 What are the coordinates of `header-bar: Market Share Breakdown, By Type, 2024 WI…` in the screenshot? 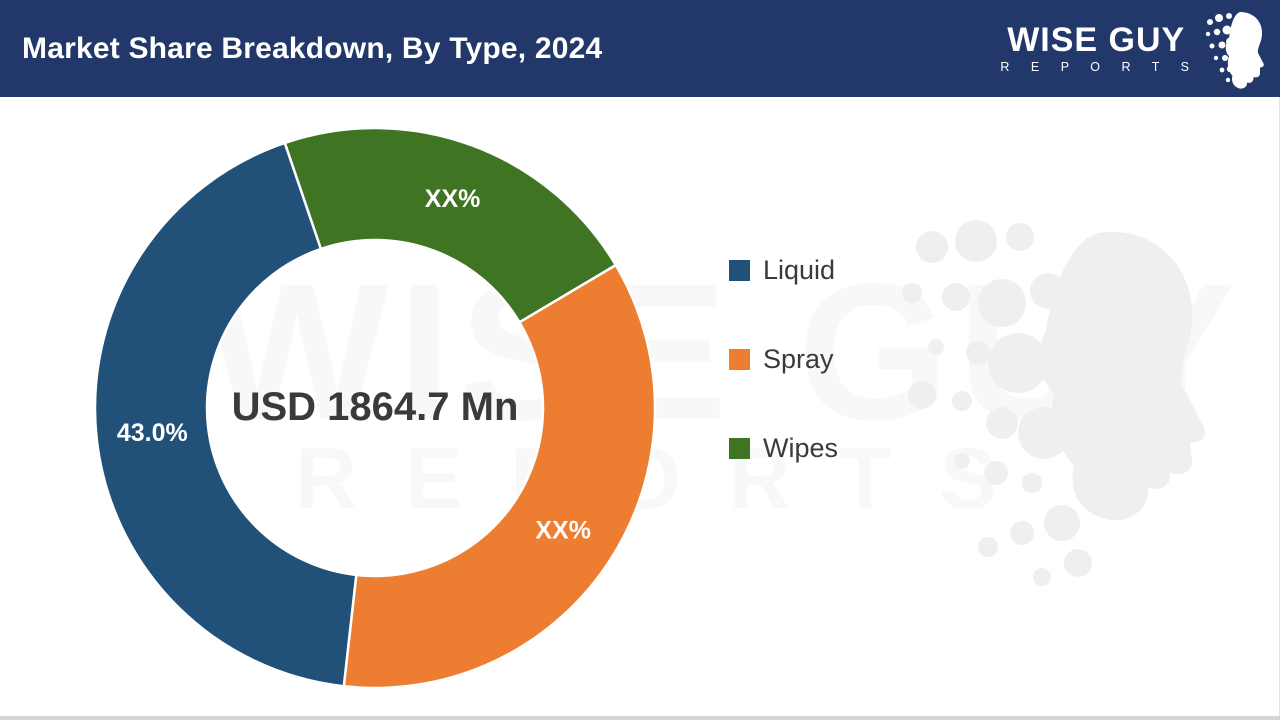 It's located at (640, 48).